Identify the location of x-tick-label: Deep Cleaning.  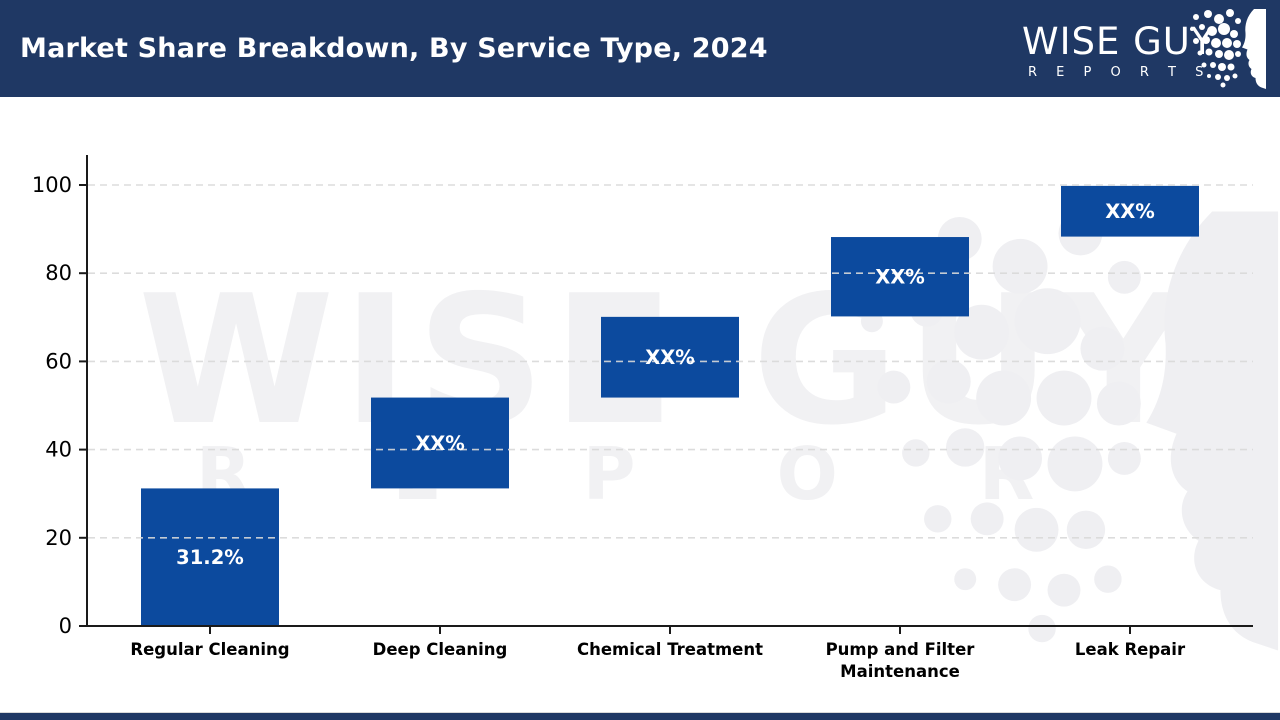
(440, 649).